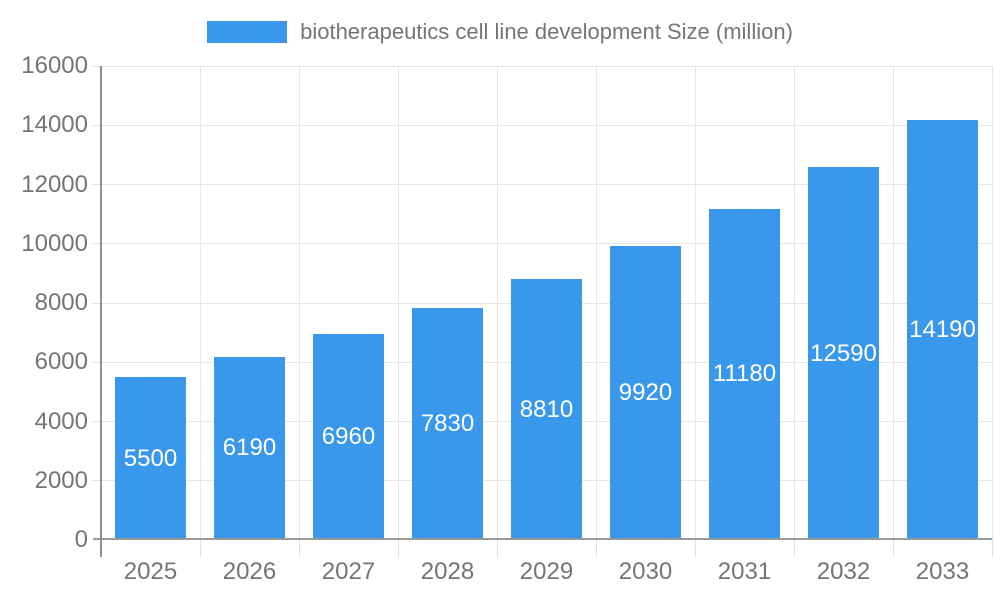 This screenshot has height=600, width=1000. I want to click on x-tick-label: 2026, so click(249, 571).